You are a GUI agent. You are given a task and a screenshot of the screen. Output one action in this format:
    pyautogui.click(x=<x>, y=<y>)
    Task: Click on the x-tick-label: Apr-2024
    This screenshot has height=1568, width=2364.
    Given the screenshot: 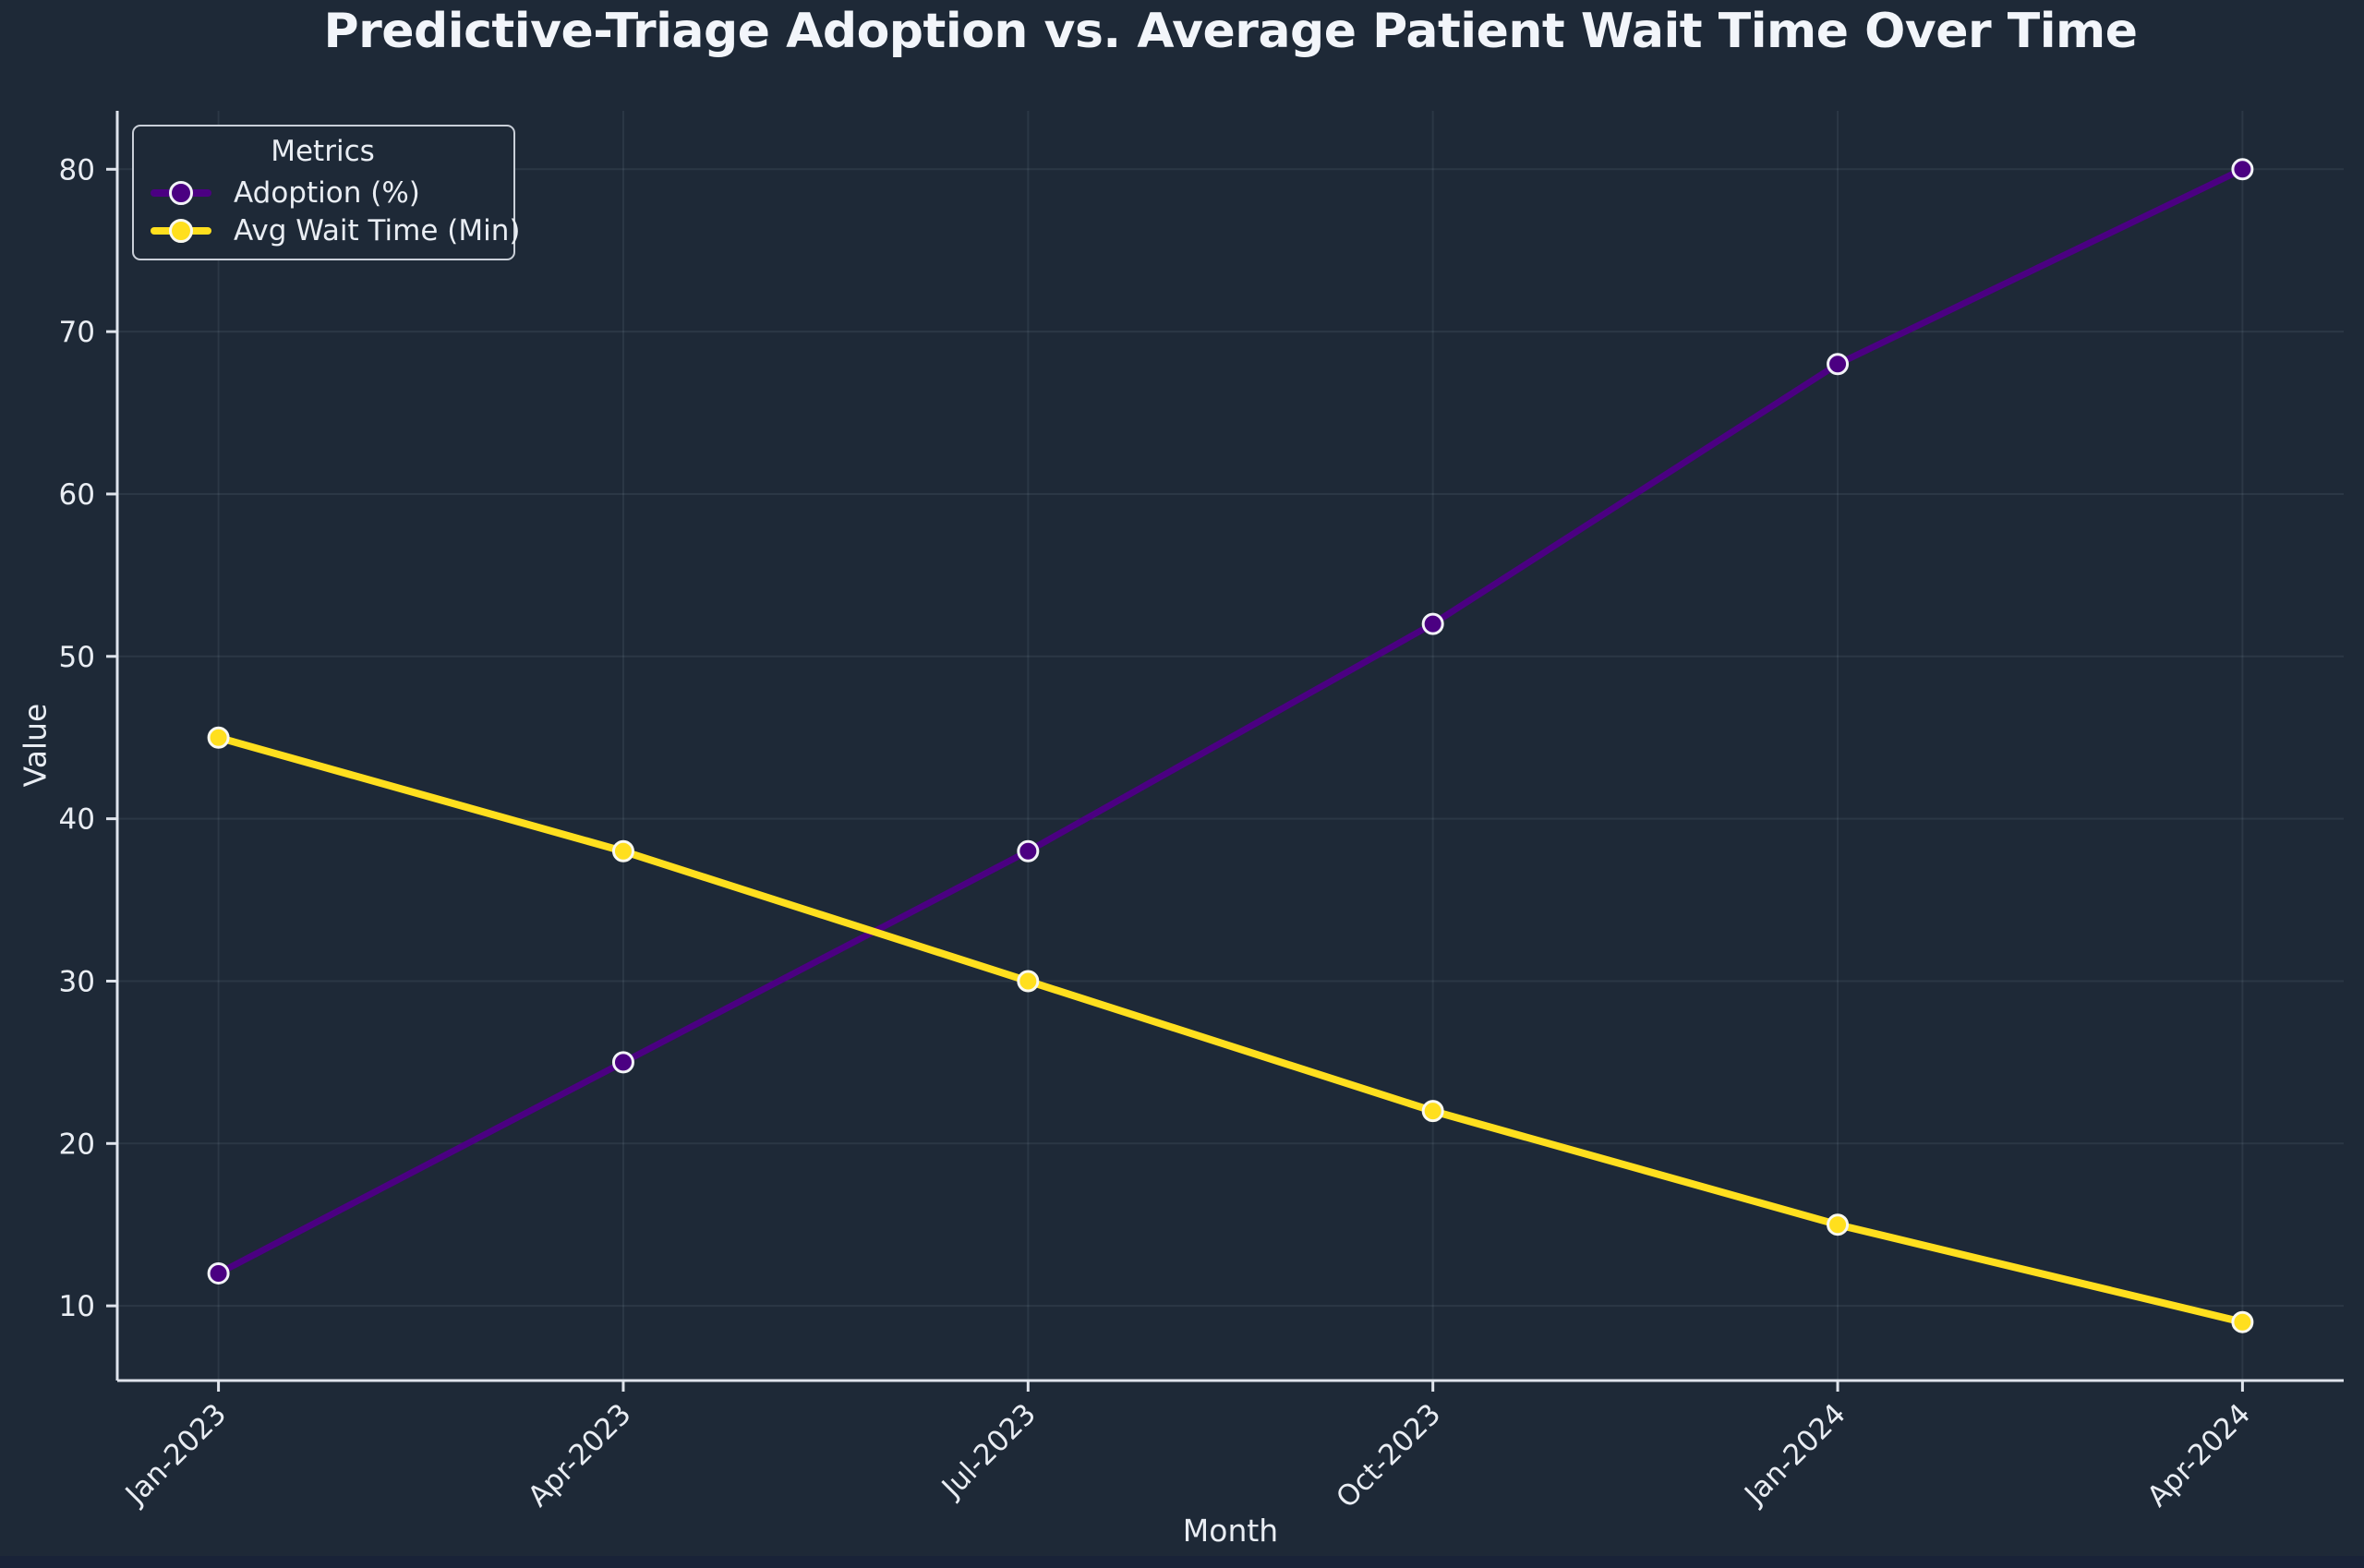 What is the action you would take?
    pyautogui.click(x=2199, y=1455)
    